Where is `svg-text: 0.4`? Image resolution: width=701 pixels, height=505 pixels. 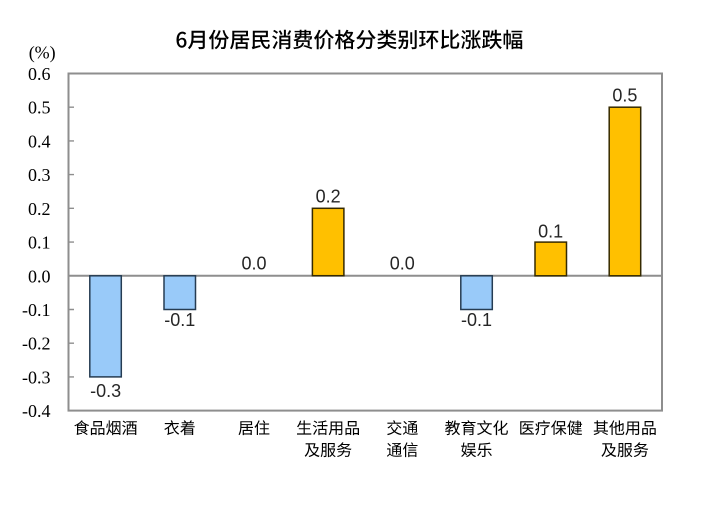 svg-text: 0.4 is located at coordinates (39, 141).